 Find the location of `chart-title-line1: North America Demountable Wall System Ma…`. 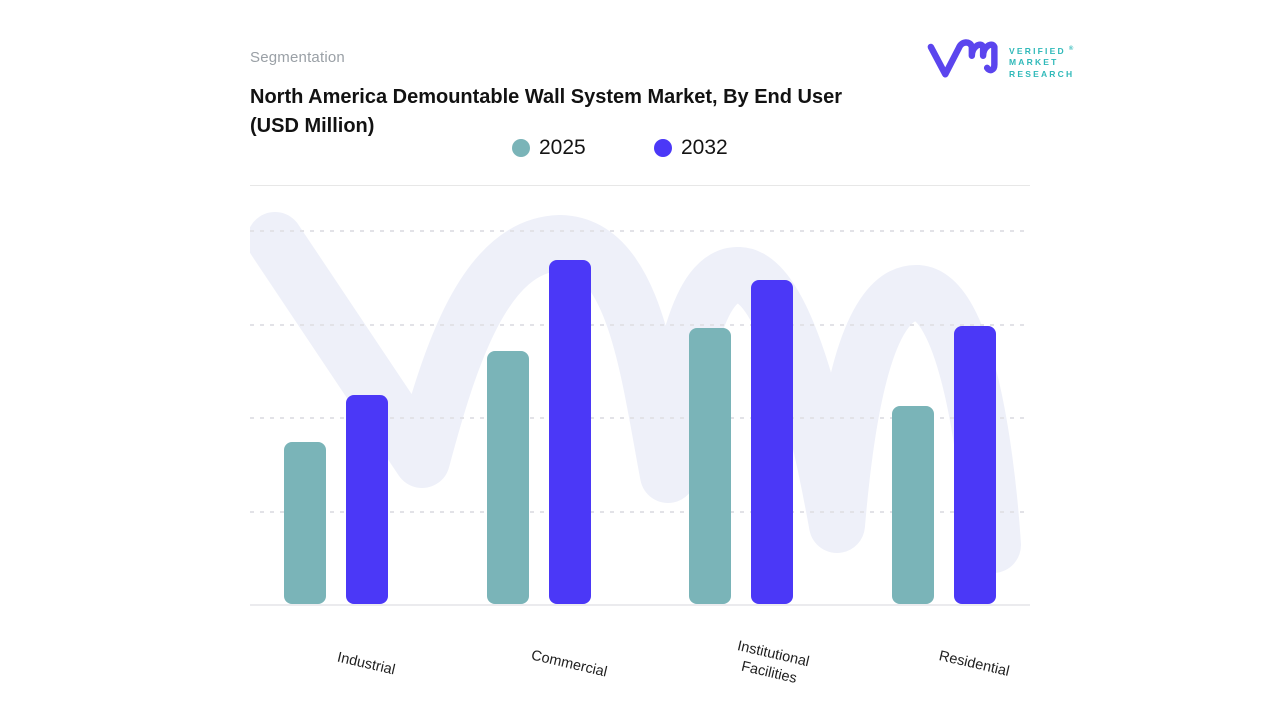

chart-title-line1: North America Demountable Wall System Ma… is located at coordinates (546, 97).